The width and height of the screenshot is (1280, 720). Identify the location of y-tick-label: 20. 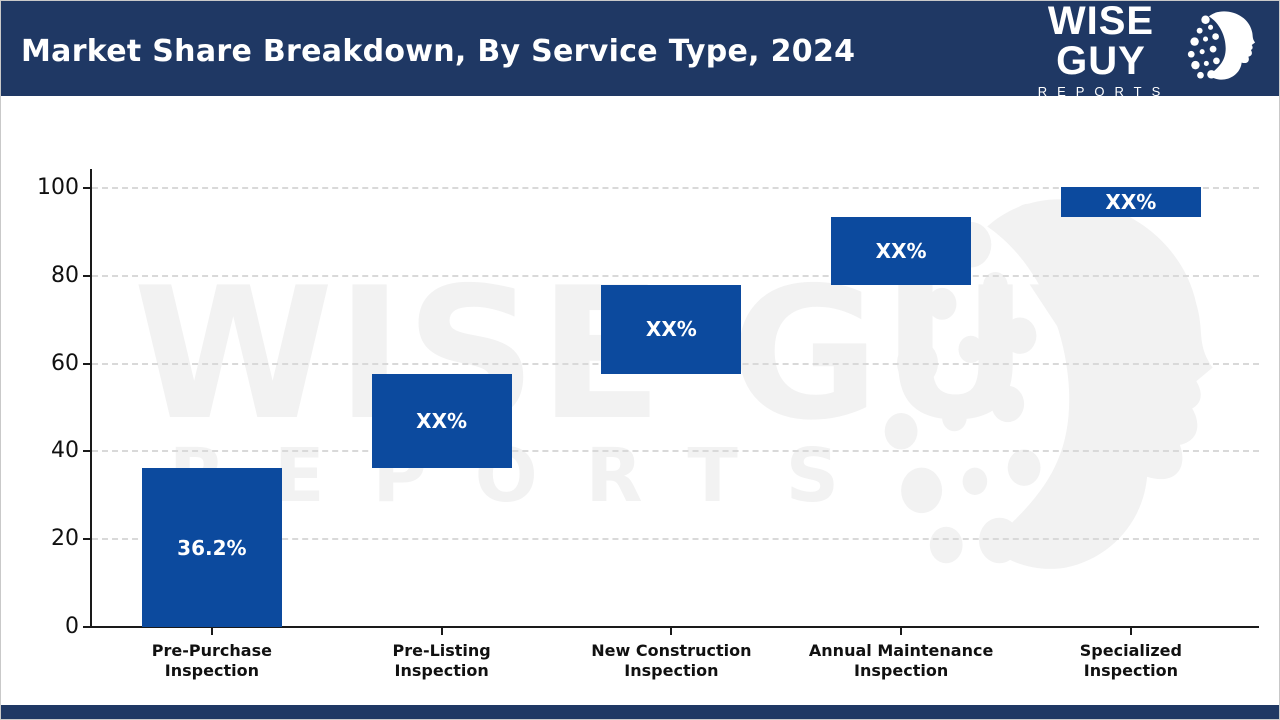
(65, 539).